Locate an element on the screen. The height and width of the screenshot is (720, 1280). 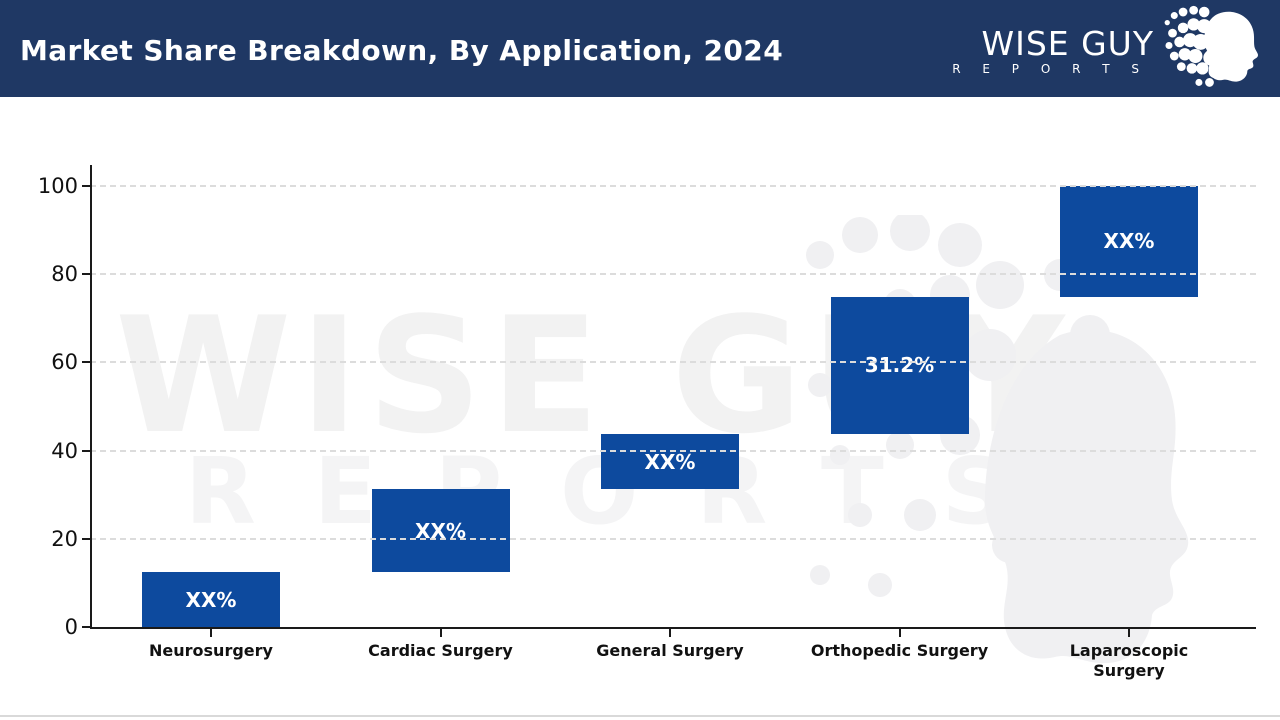
wise-guy-logo: WISE GUY R E P O R T S is located at coordinates (1113, 48).